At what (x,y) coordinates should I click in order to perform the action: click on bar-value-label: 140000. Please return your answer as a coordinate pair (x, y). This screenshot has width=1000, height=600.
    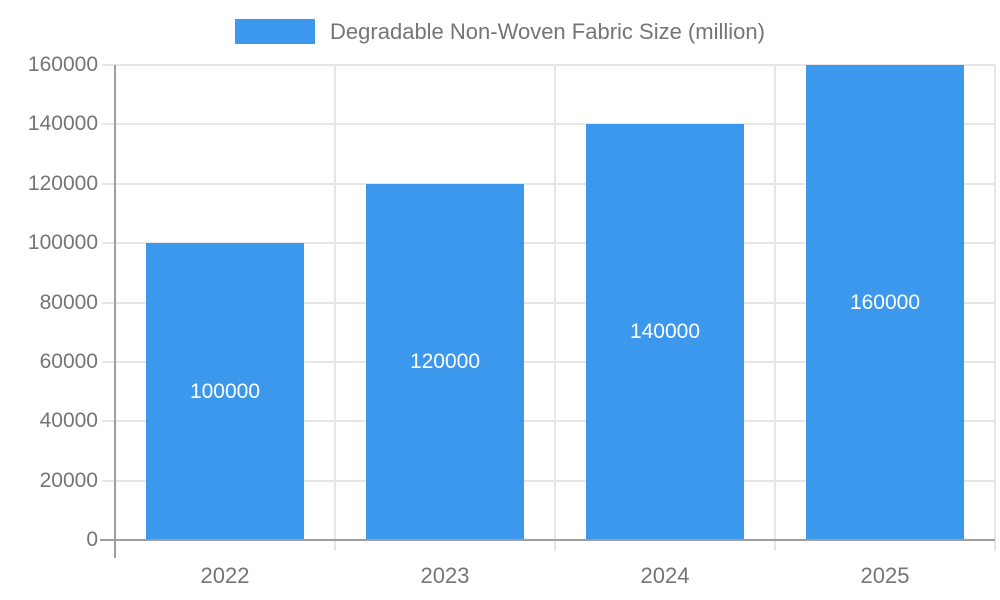
    Looking at the image, I should click on (665, 332).